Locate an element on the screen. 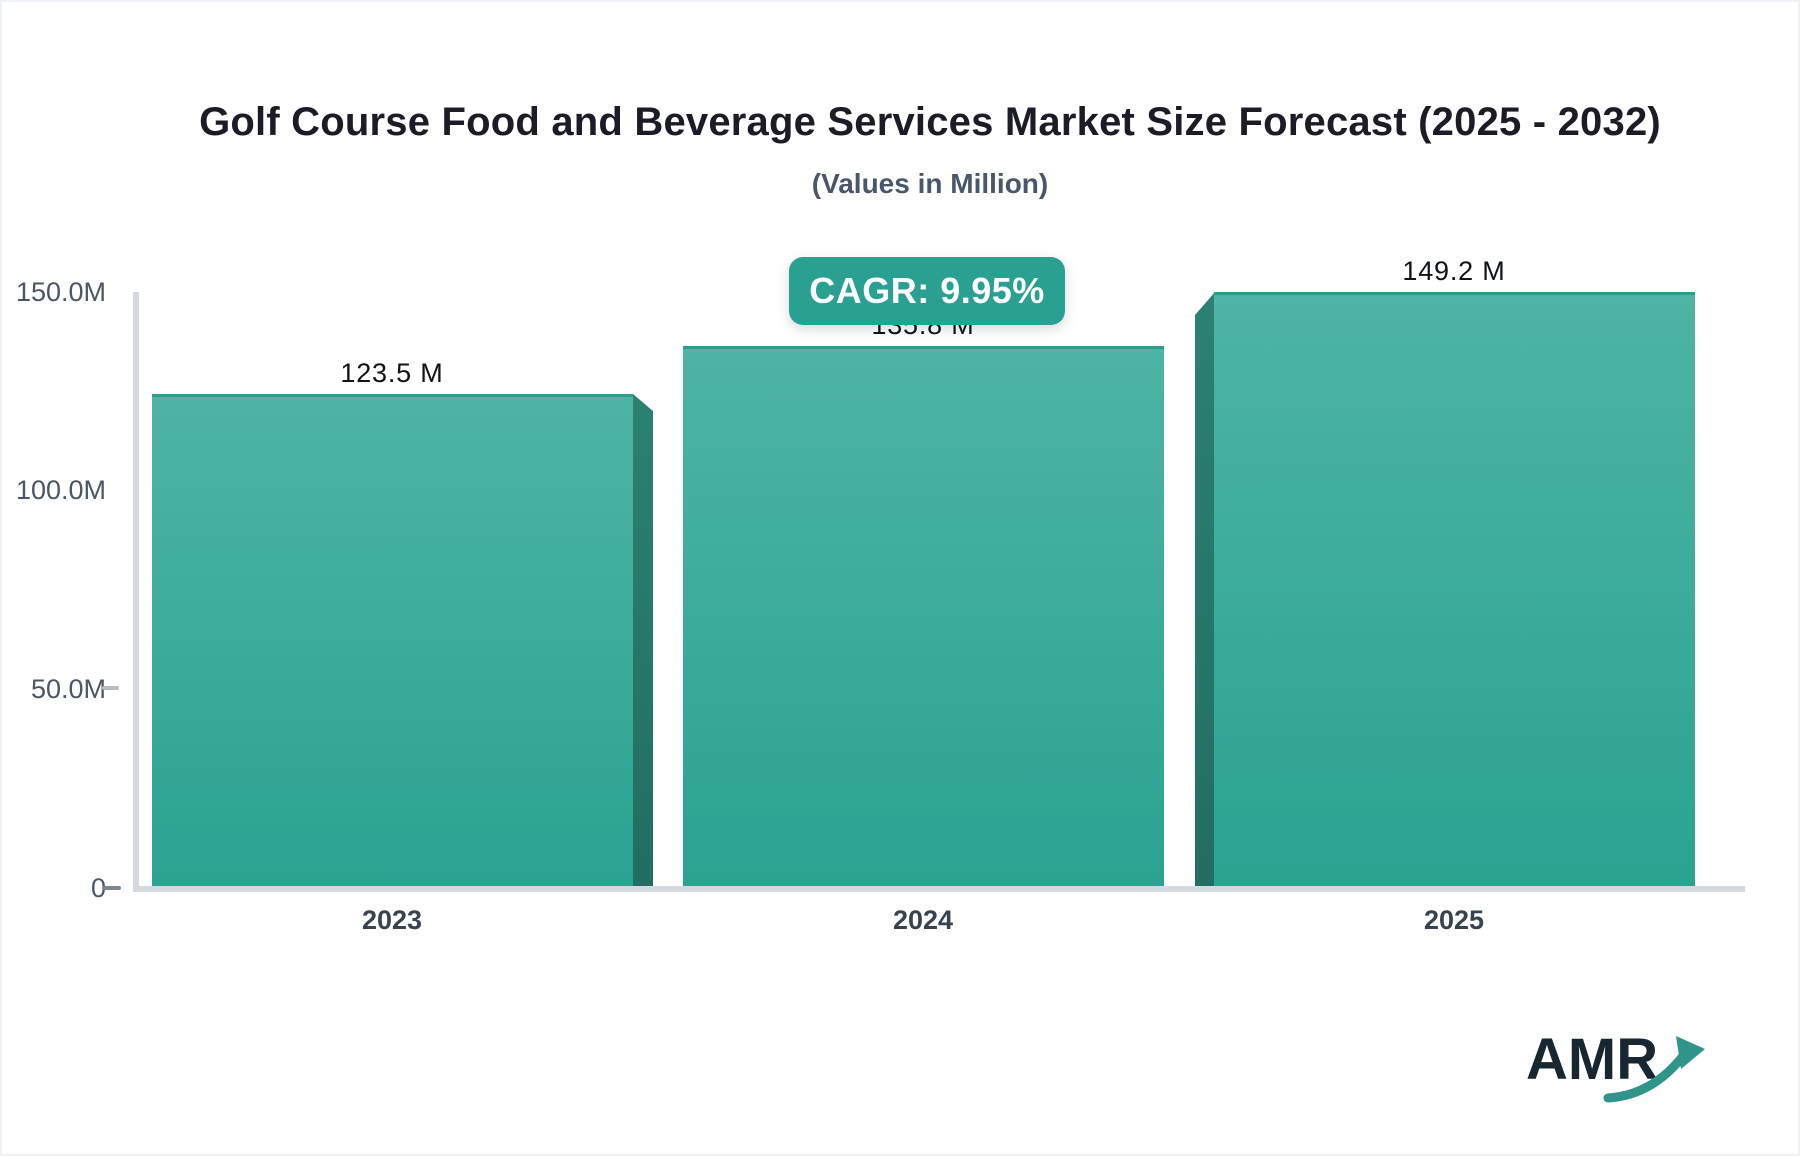 The image size is (1800, 1156). y-tick-label-50m: 50.0M is located at coordinates (68, 689).